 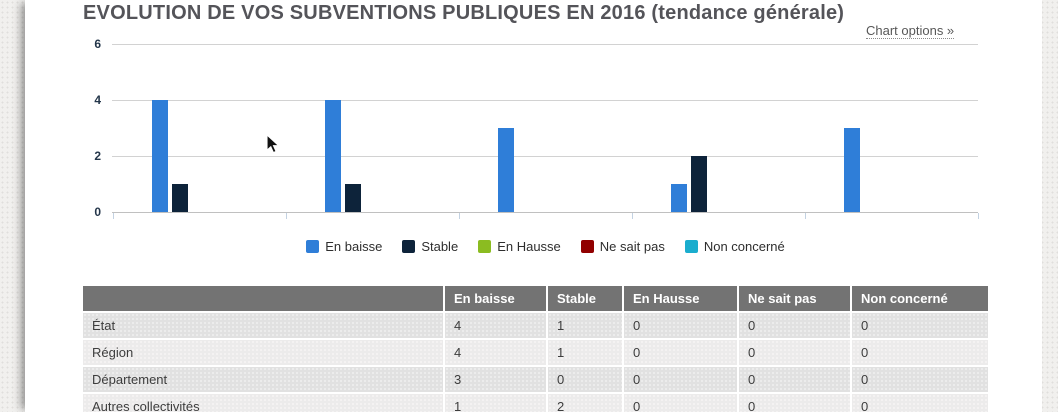 What do you see at coordinates (744, 246) in the screenshot?
I see `legend-label: Non concerné` at bounding box center [744, 246].